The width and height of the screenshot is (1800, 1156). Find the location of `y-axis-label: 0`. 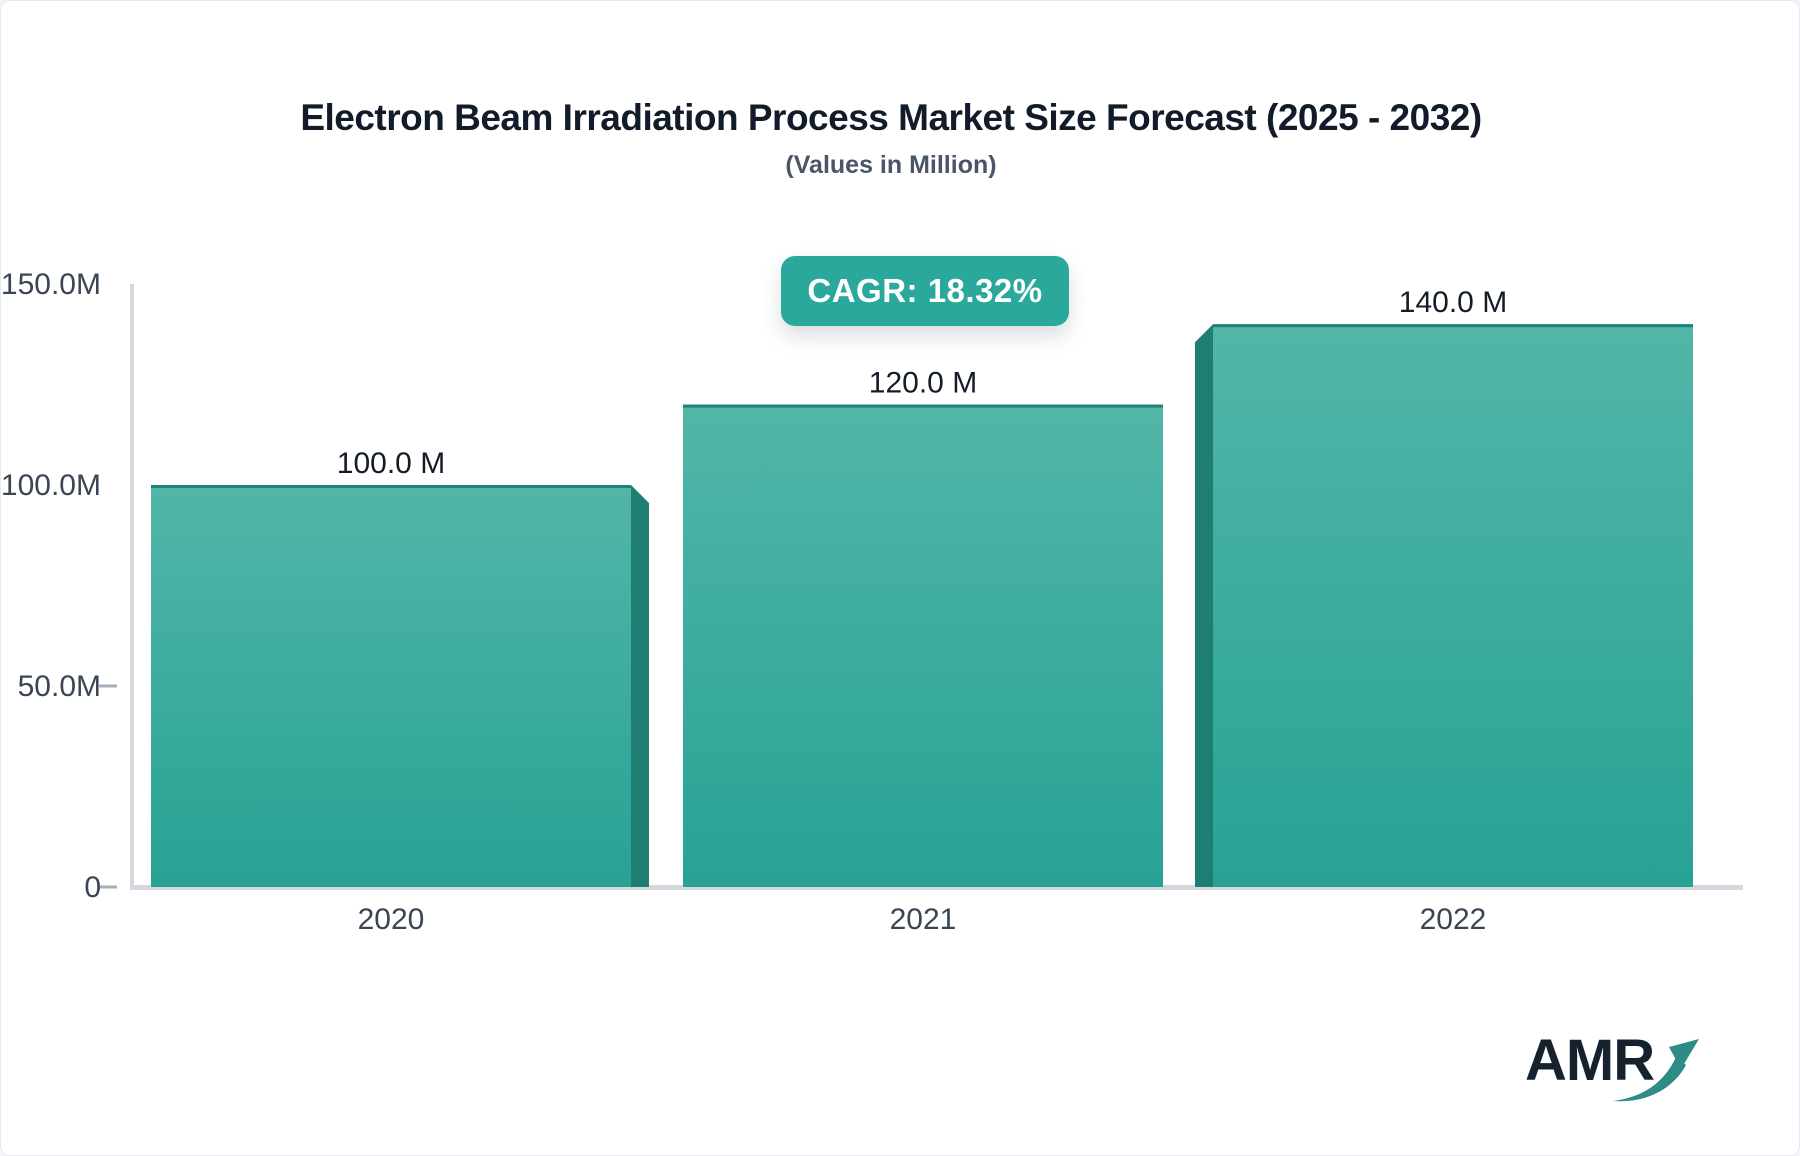

y-axis-label: 0 is located at coordinates (92, 887).